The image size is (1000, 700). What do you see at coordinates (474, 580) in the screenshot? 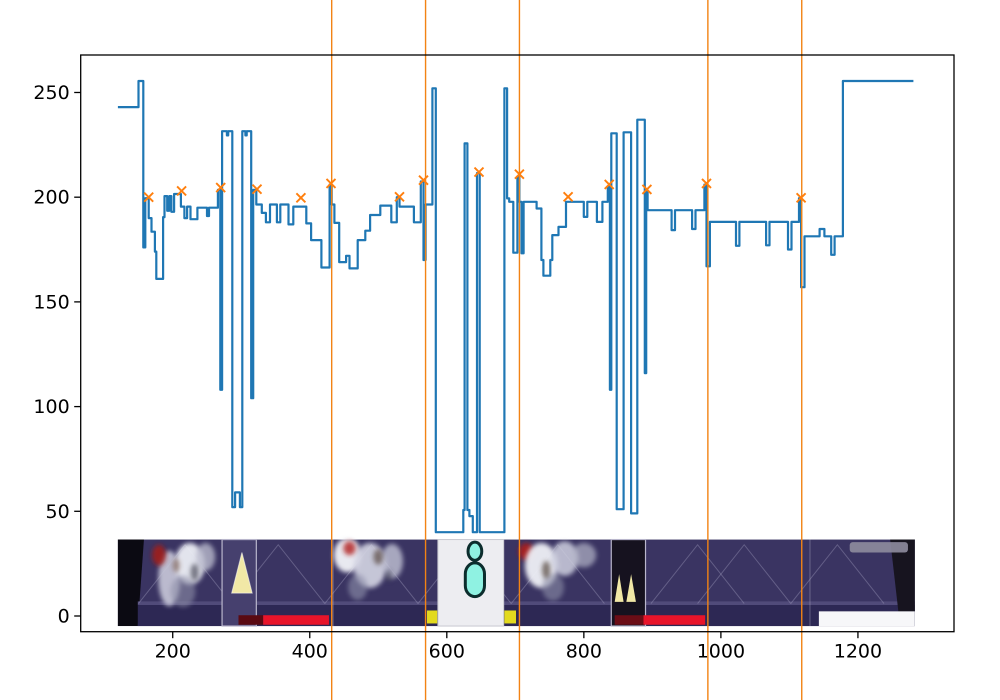
I see `cyan-icon-bottom` at bounding box center [474, 580].